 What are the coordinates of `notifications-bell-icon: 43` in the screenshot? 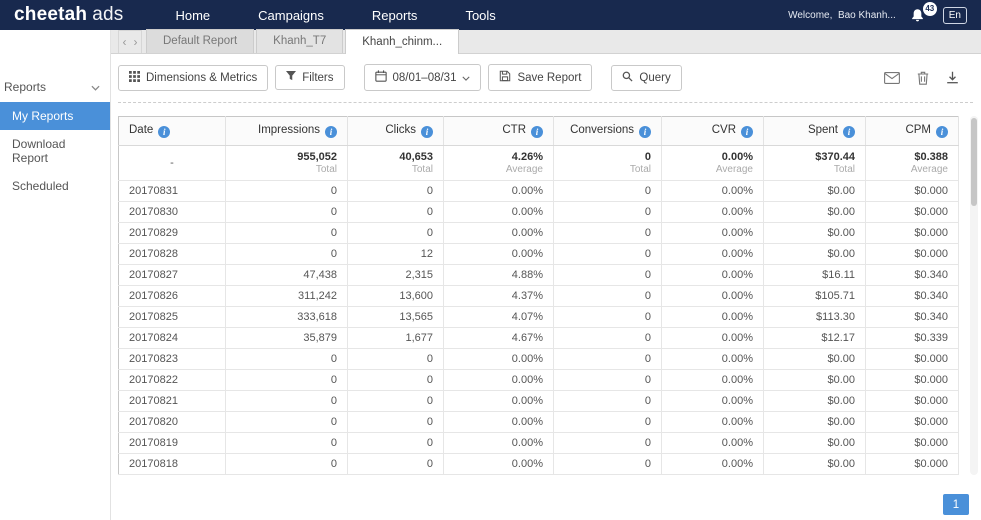 It's located at (923, 12).